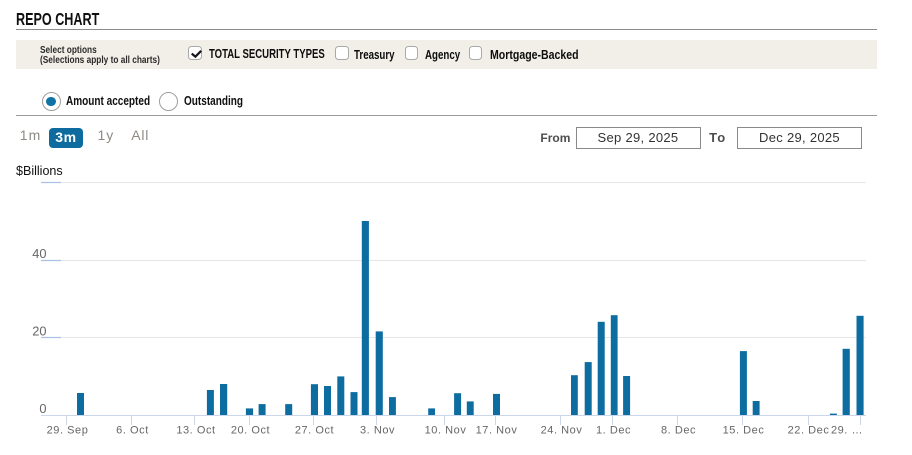 This screenshot has height=455, width=912. Describe the element at coordinates (250, 431) in the screenshot. I see `svg-text: 20. Oct` at that location.